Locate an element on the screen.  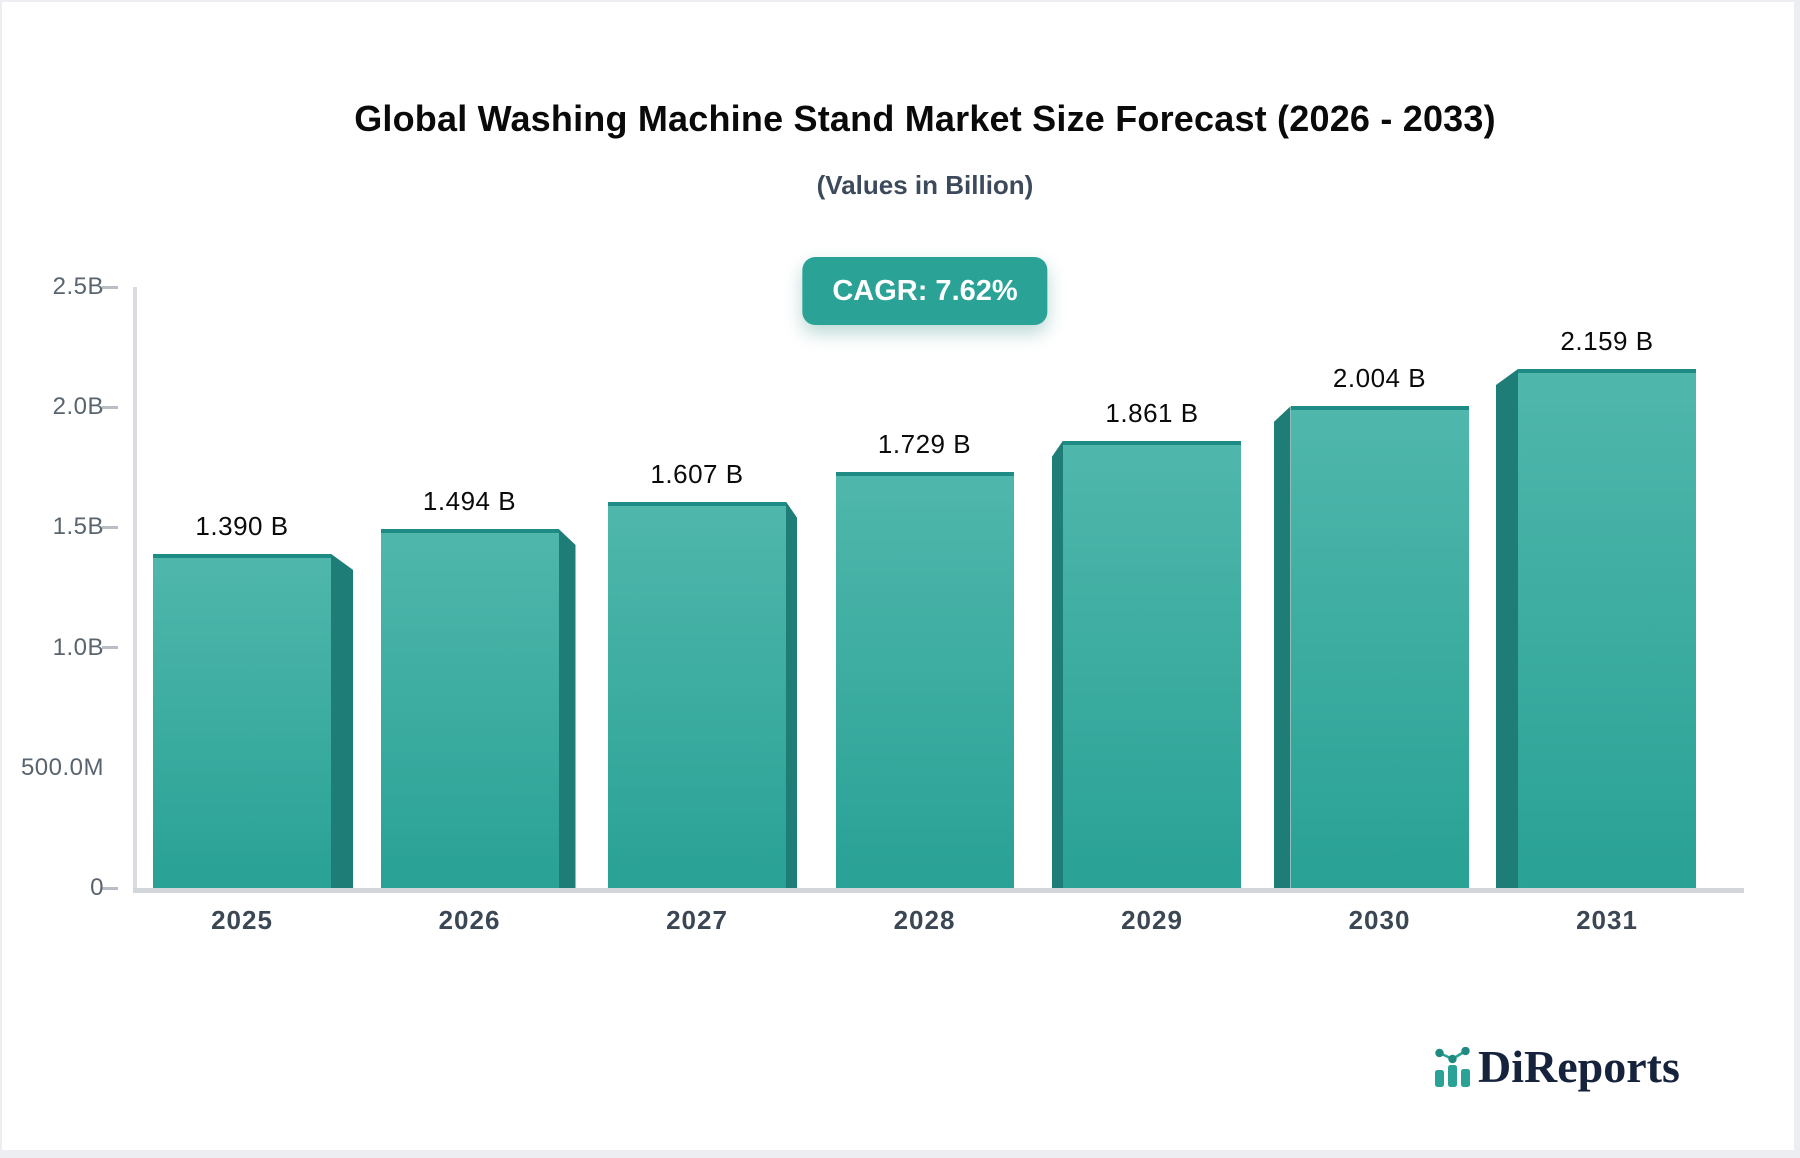
y-axis-label: 0 is located at coordinates (97, 887).